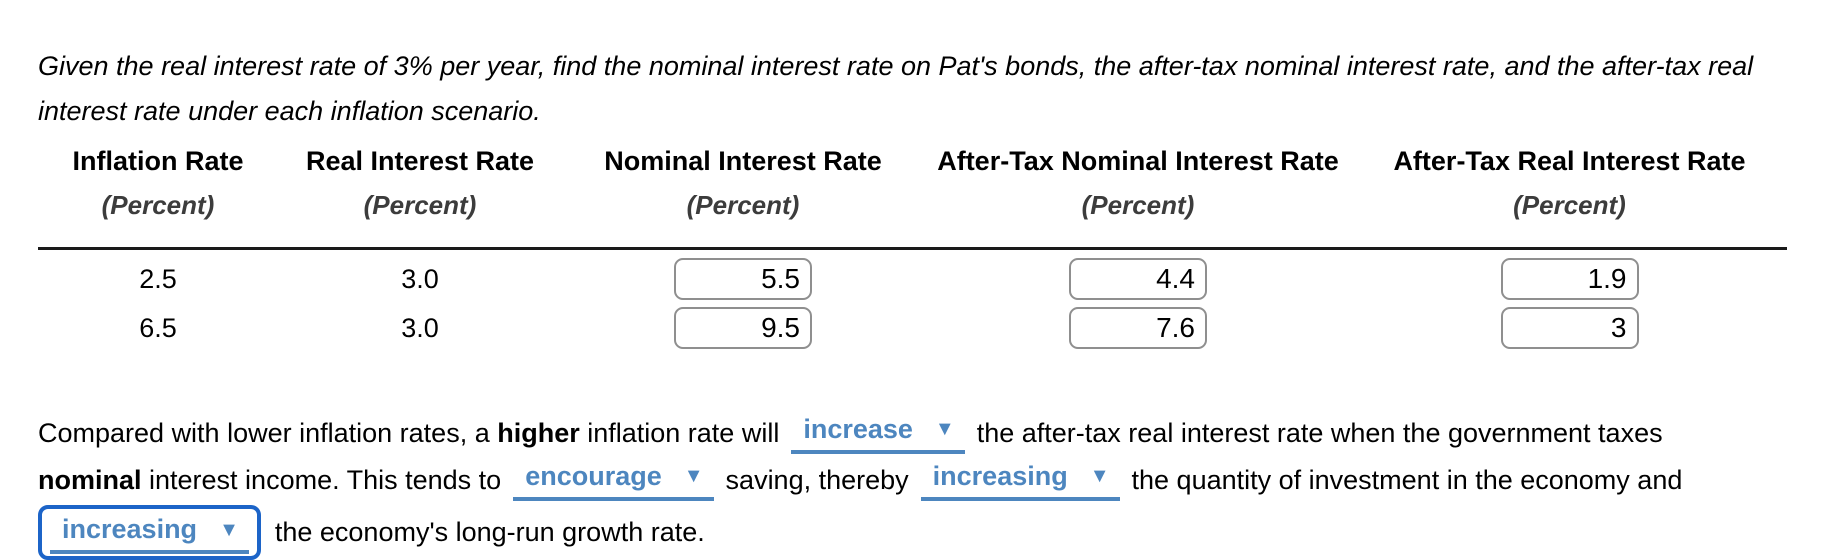 This screenshot has height=560, width=1832. What do you see at coordinates (743, 328) in the screenshot?
I see `nominal-rate-input-row2` at bounding box center [743, 328].